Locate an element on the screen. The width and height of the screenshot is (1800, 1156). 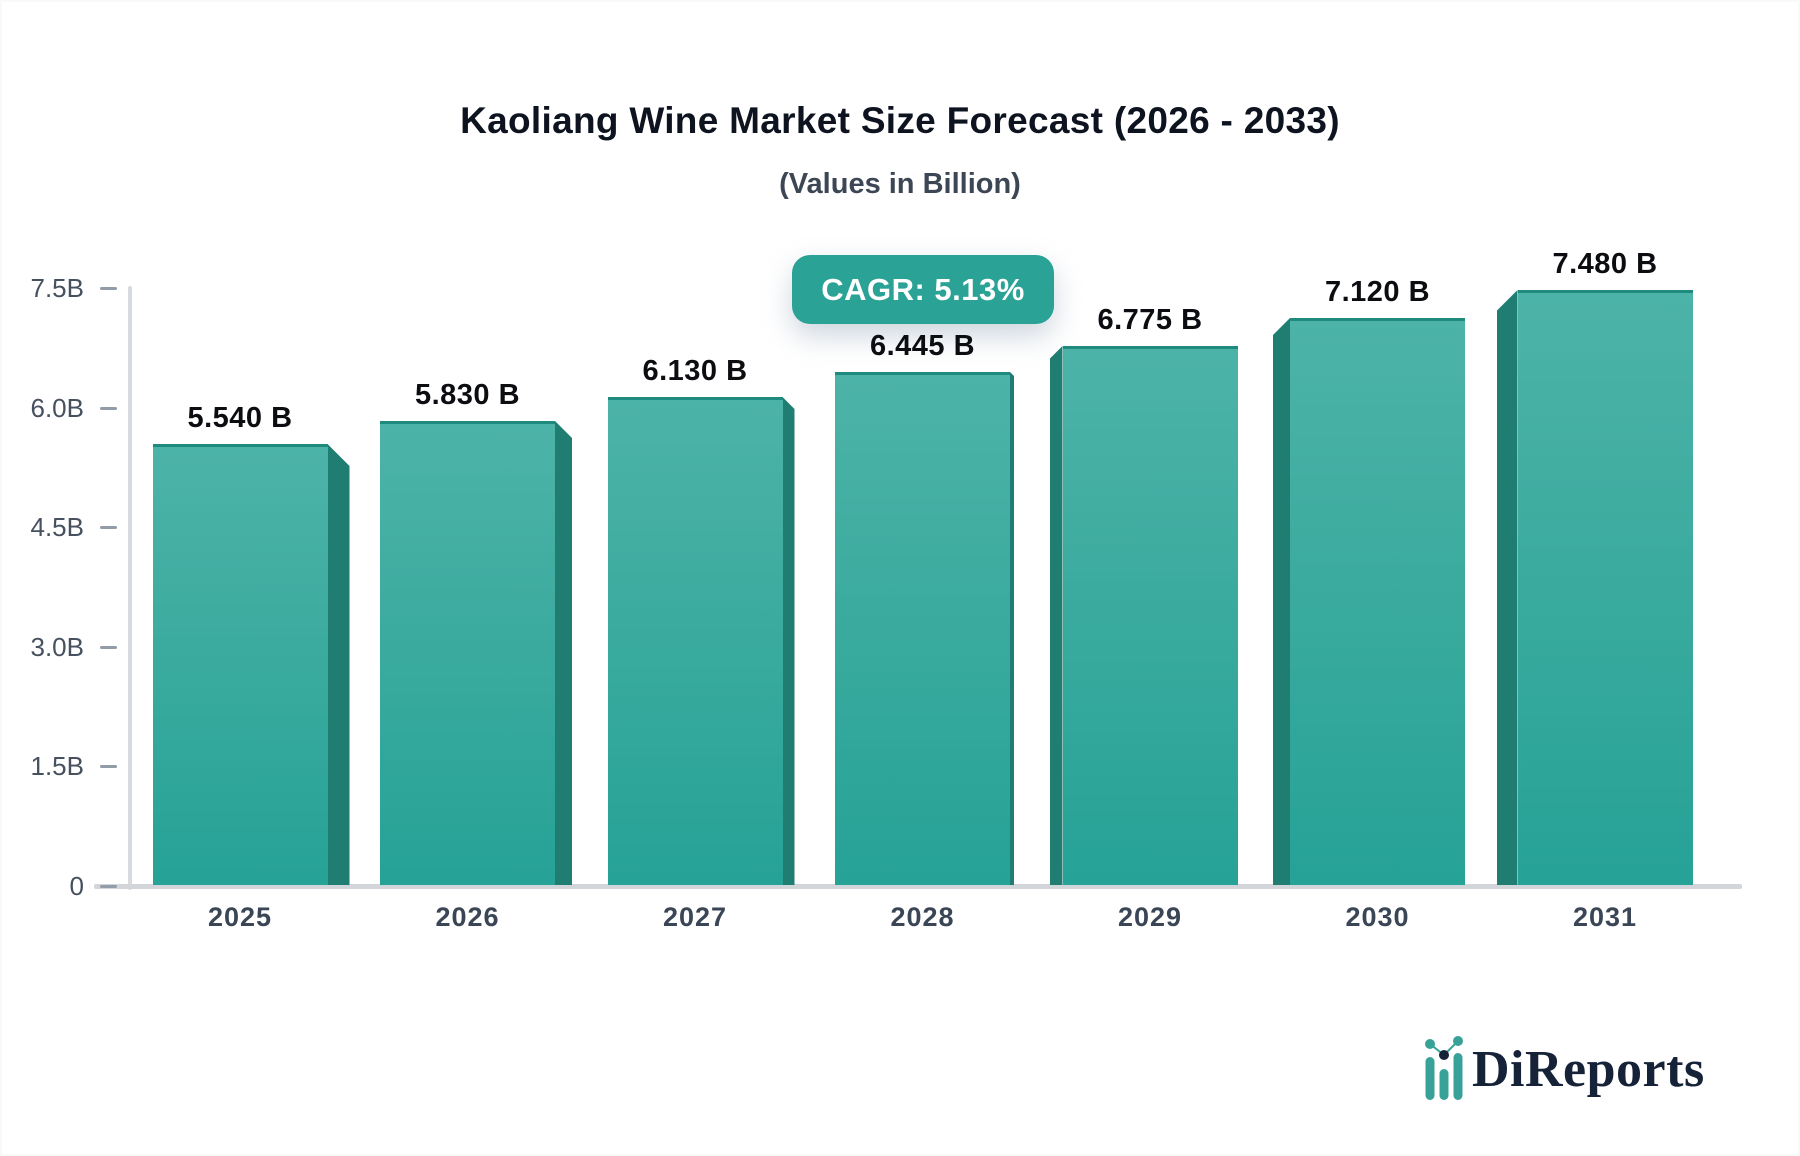
y-tick-label: 0 is located at coordinates (76, 886).